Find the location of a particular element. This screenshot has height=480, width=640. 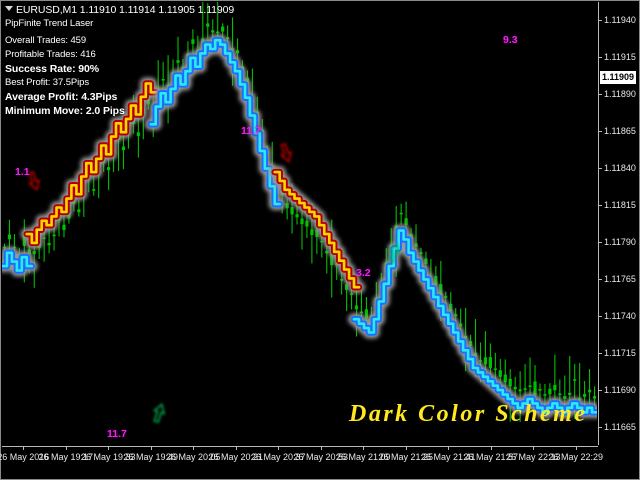

price-tick-1: 1.11915 is located at coordinates (617, 57).